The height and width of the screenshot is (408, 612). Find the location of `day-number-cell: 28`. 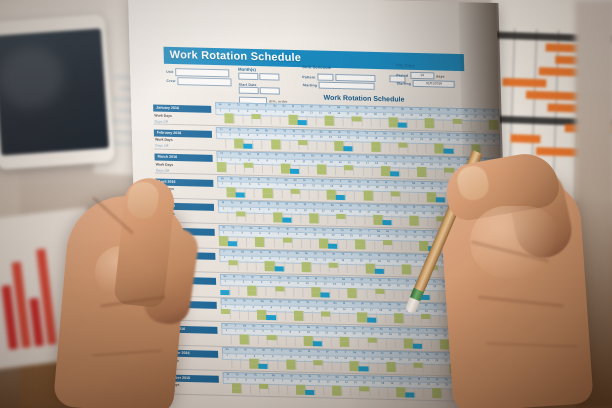

day-number-cell: 28 is located at coordinates (466, 116).